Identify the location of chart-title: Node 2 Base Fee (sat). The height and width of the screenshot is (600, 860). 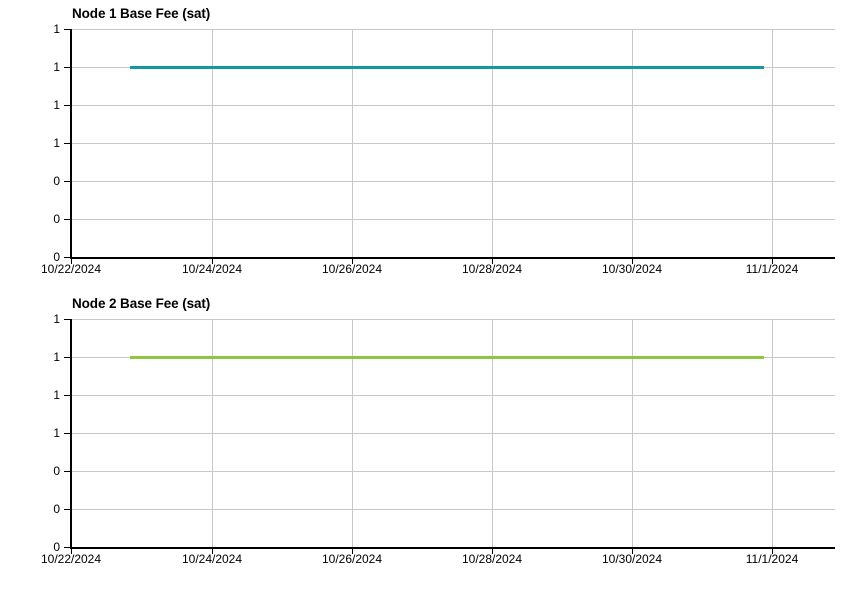
(141, 303).